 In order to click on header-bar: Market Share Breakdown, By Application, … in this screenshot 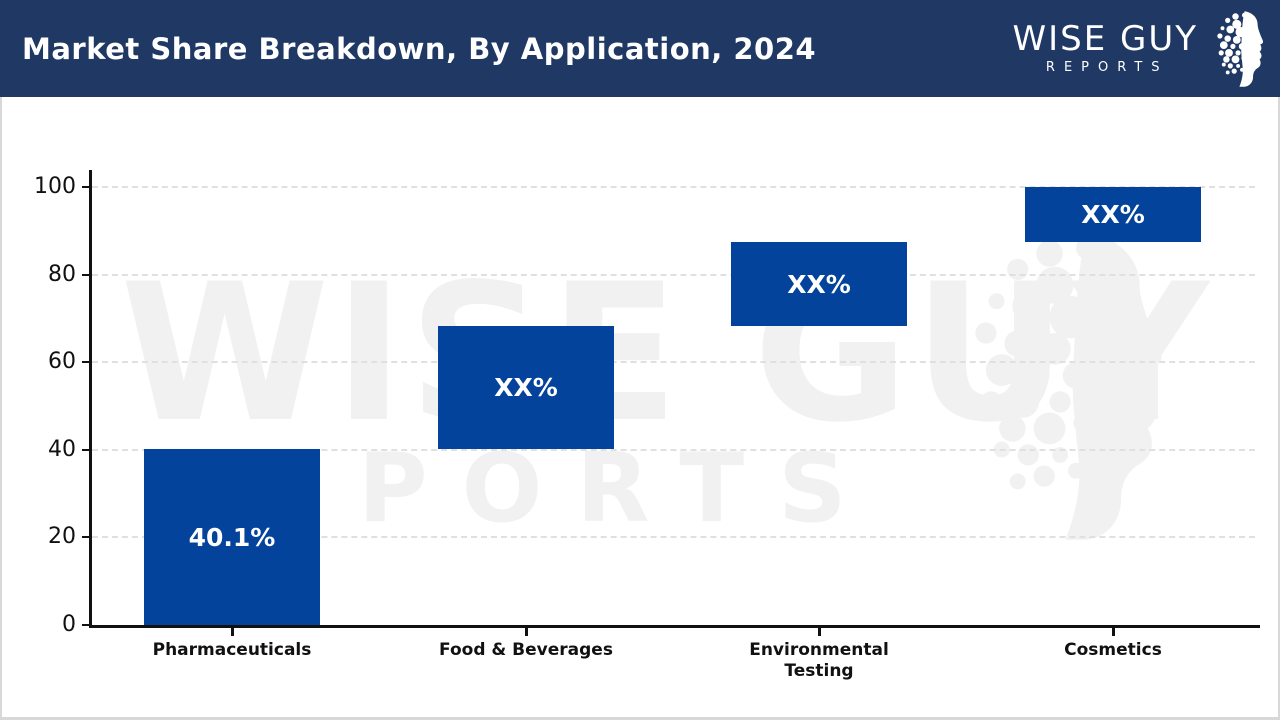, I will do `click(640, 48)`.